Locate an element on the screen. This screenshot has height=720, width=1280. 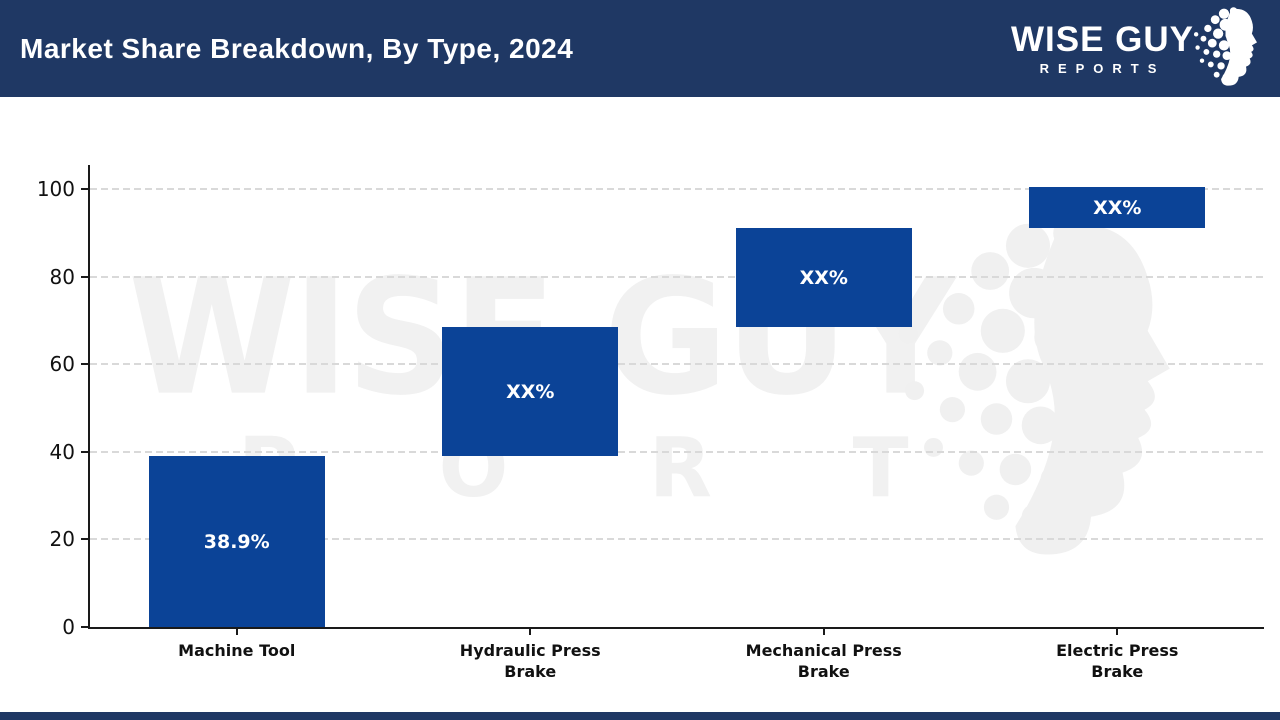
bar-segment-1: XX% is located at coordinates (530, 392).